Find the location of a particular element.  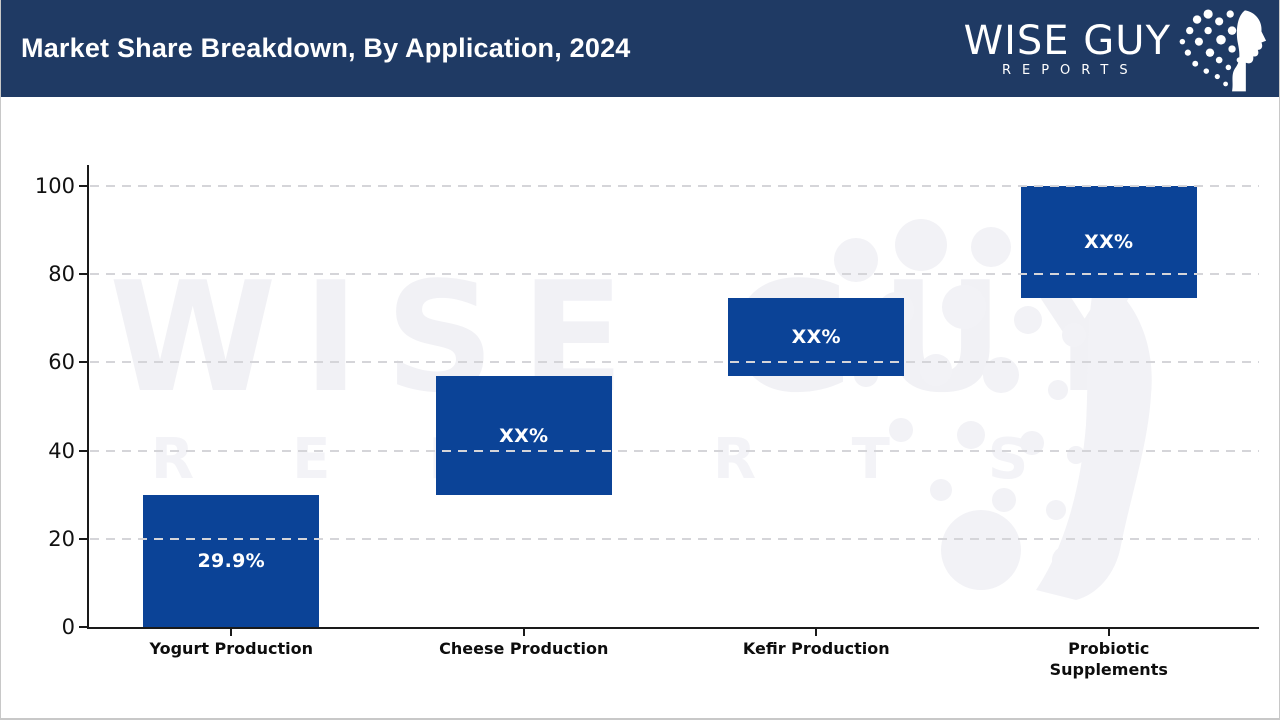

logo-wordmark: WISE GUY is located at coordinates (1067, 40).